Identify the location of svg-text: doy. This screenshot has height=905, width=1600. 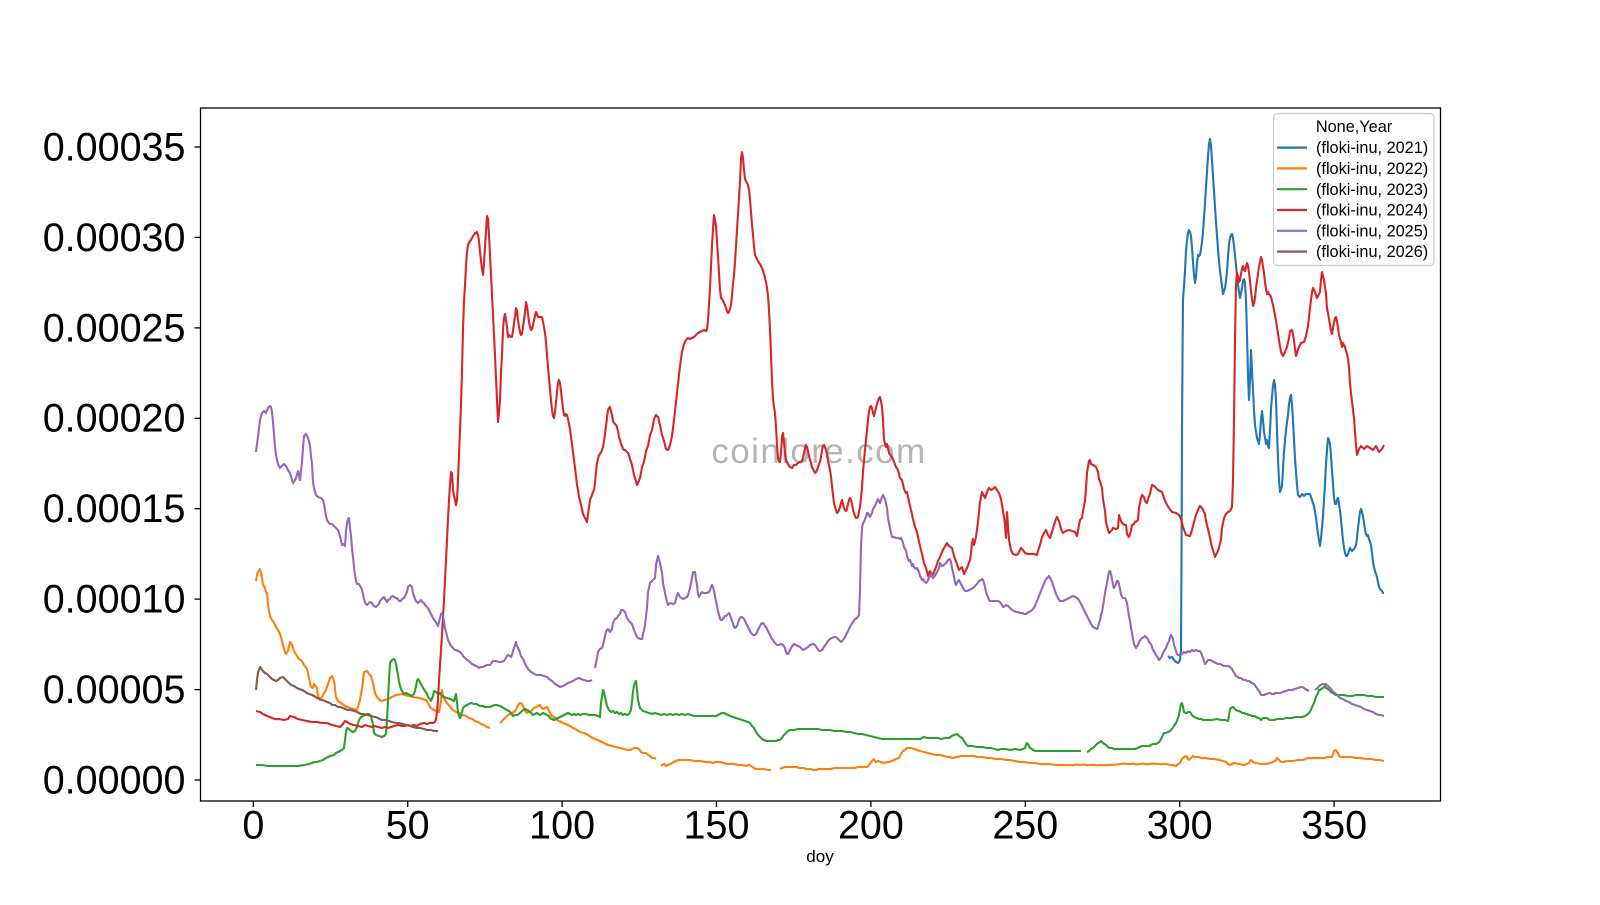
(820, 856).